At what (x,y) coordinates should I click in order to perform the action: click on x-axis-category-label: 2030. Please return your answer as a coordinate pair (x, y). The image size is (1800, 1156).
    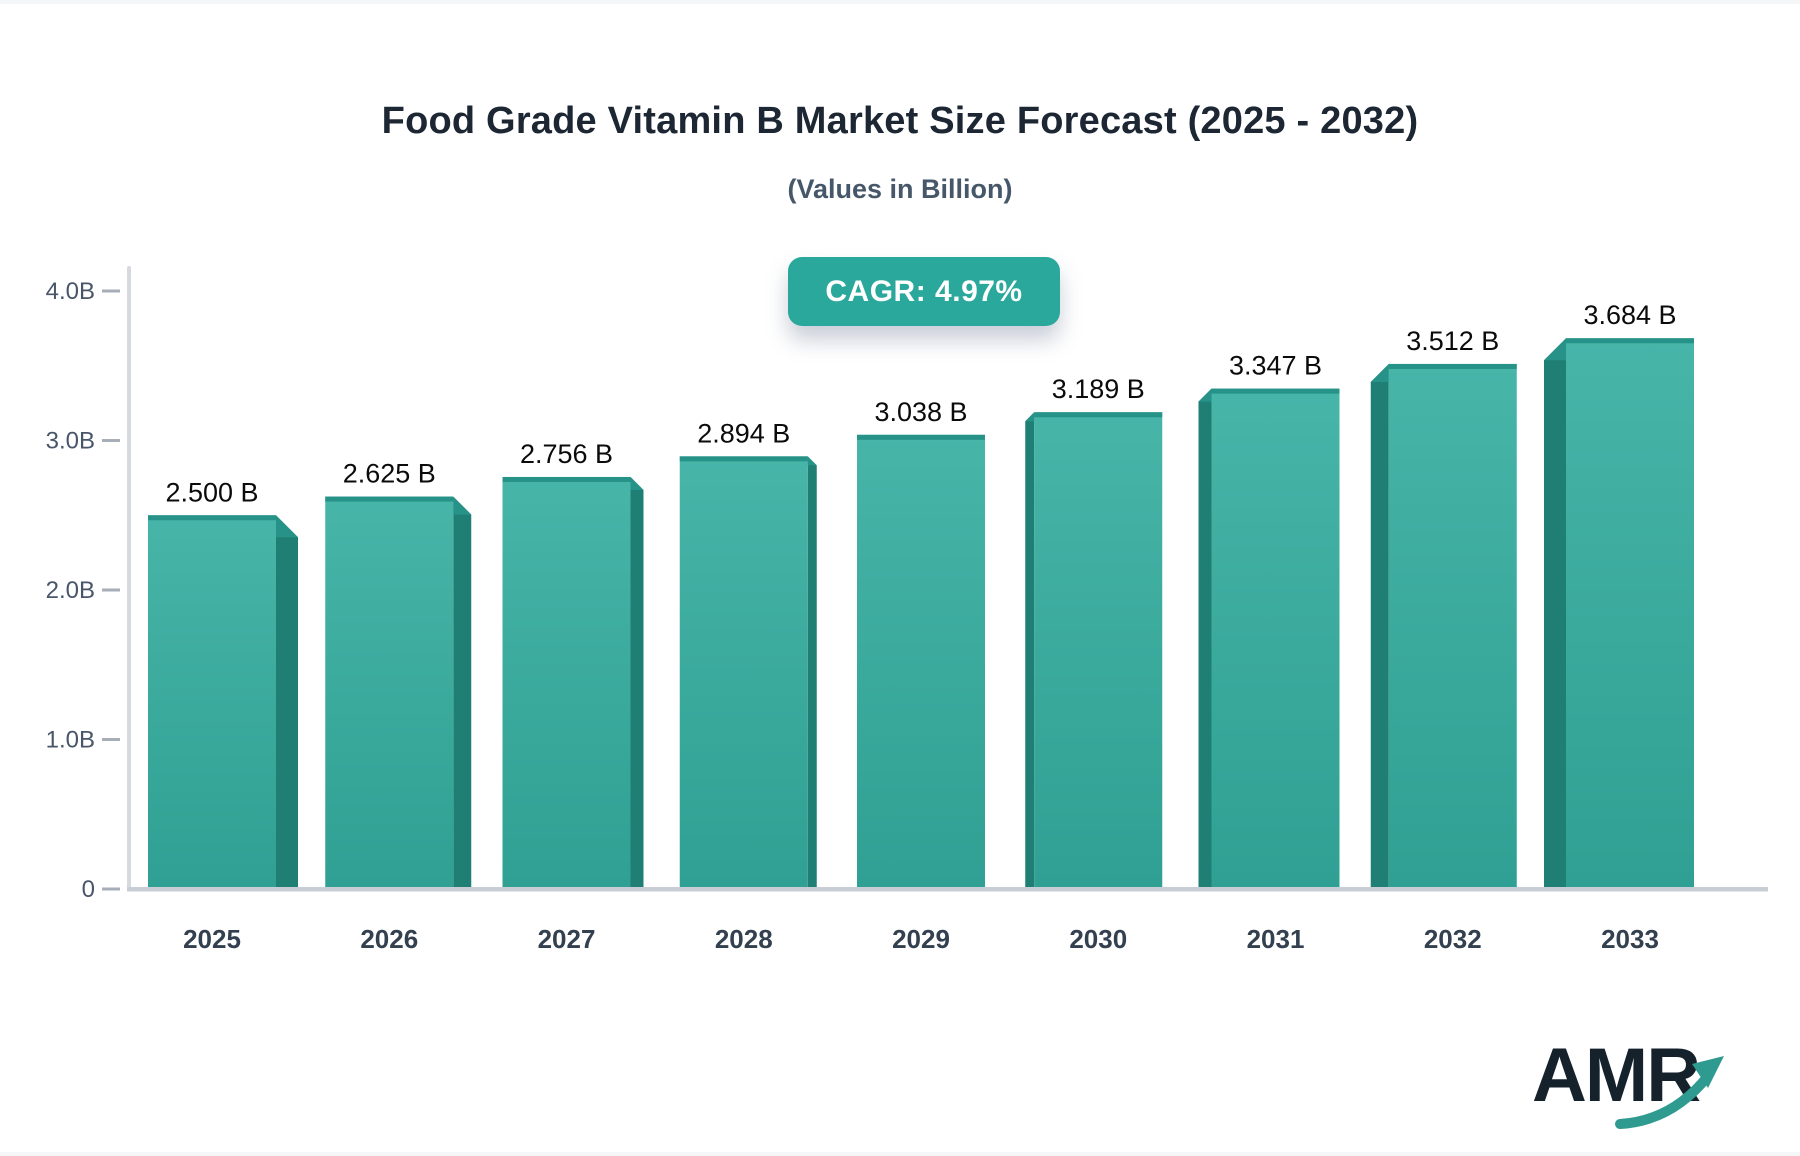
    Looking at the image, I should click on (1098, 939).